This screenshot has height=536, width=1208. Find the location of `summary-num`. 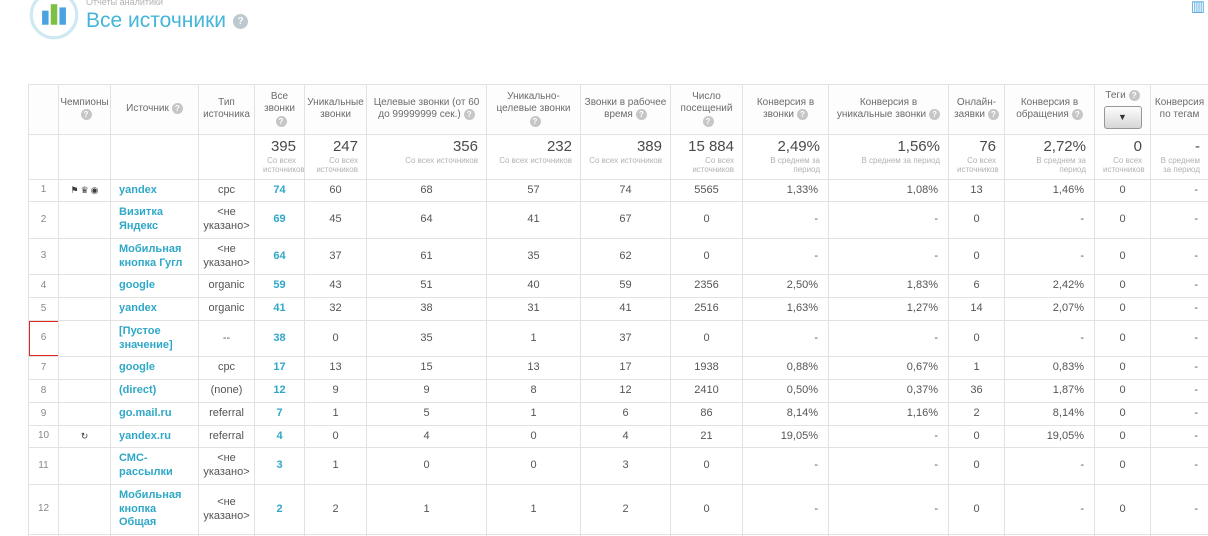

summary-num is located at coordinates (43, 156).